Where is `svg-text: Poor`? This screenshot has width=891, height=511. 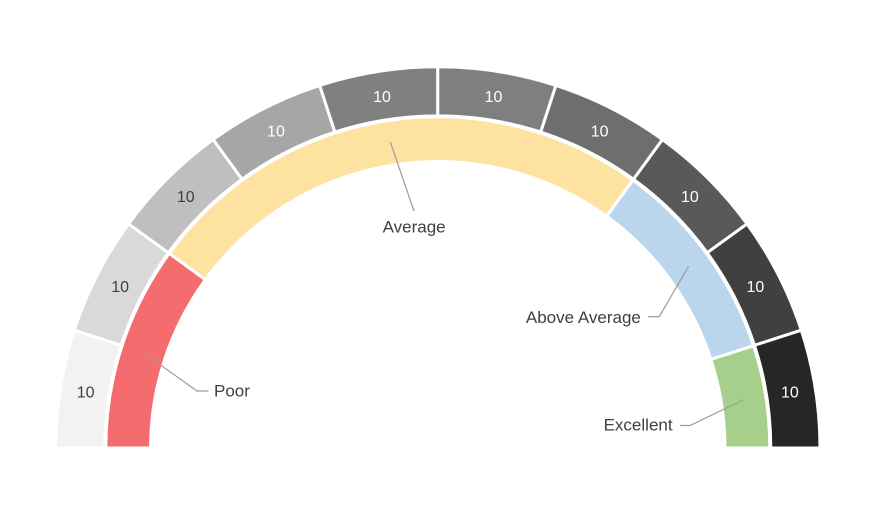 svg-text: Poor is located at coordinates (232, 391).